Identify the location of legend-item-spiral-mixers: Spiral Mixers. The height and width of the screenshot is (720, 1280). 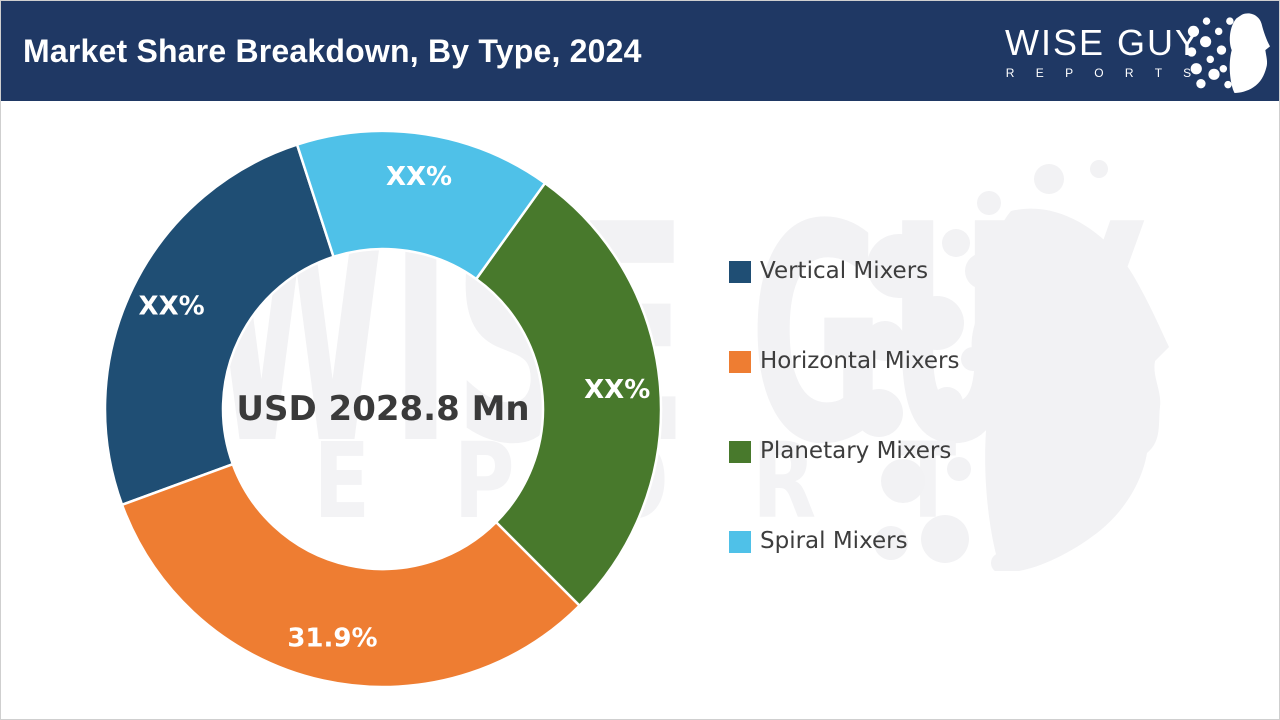
(844, 541).